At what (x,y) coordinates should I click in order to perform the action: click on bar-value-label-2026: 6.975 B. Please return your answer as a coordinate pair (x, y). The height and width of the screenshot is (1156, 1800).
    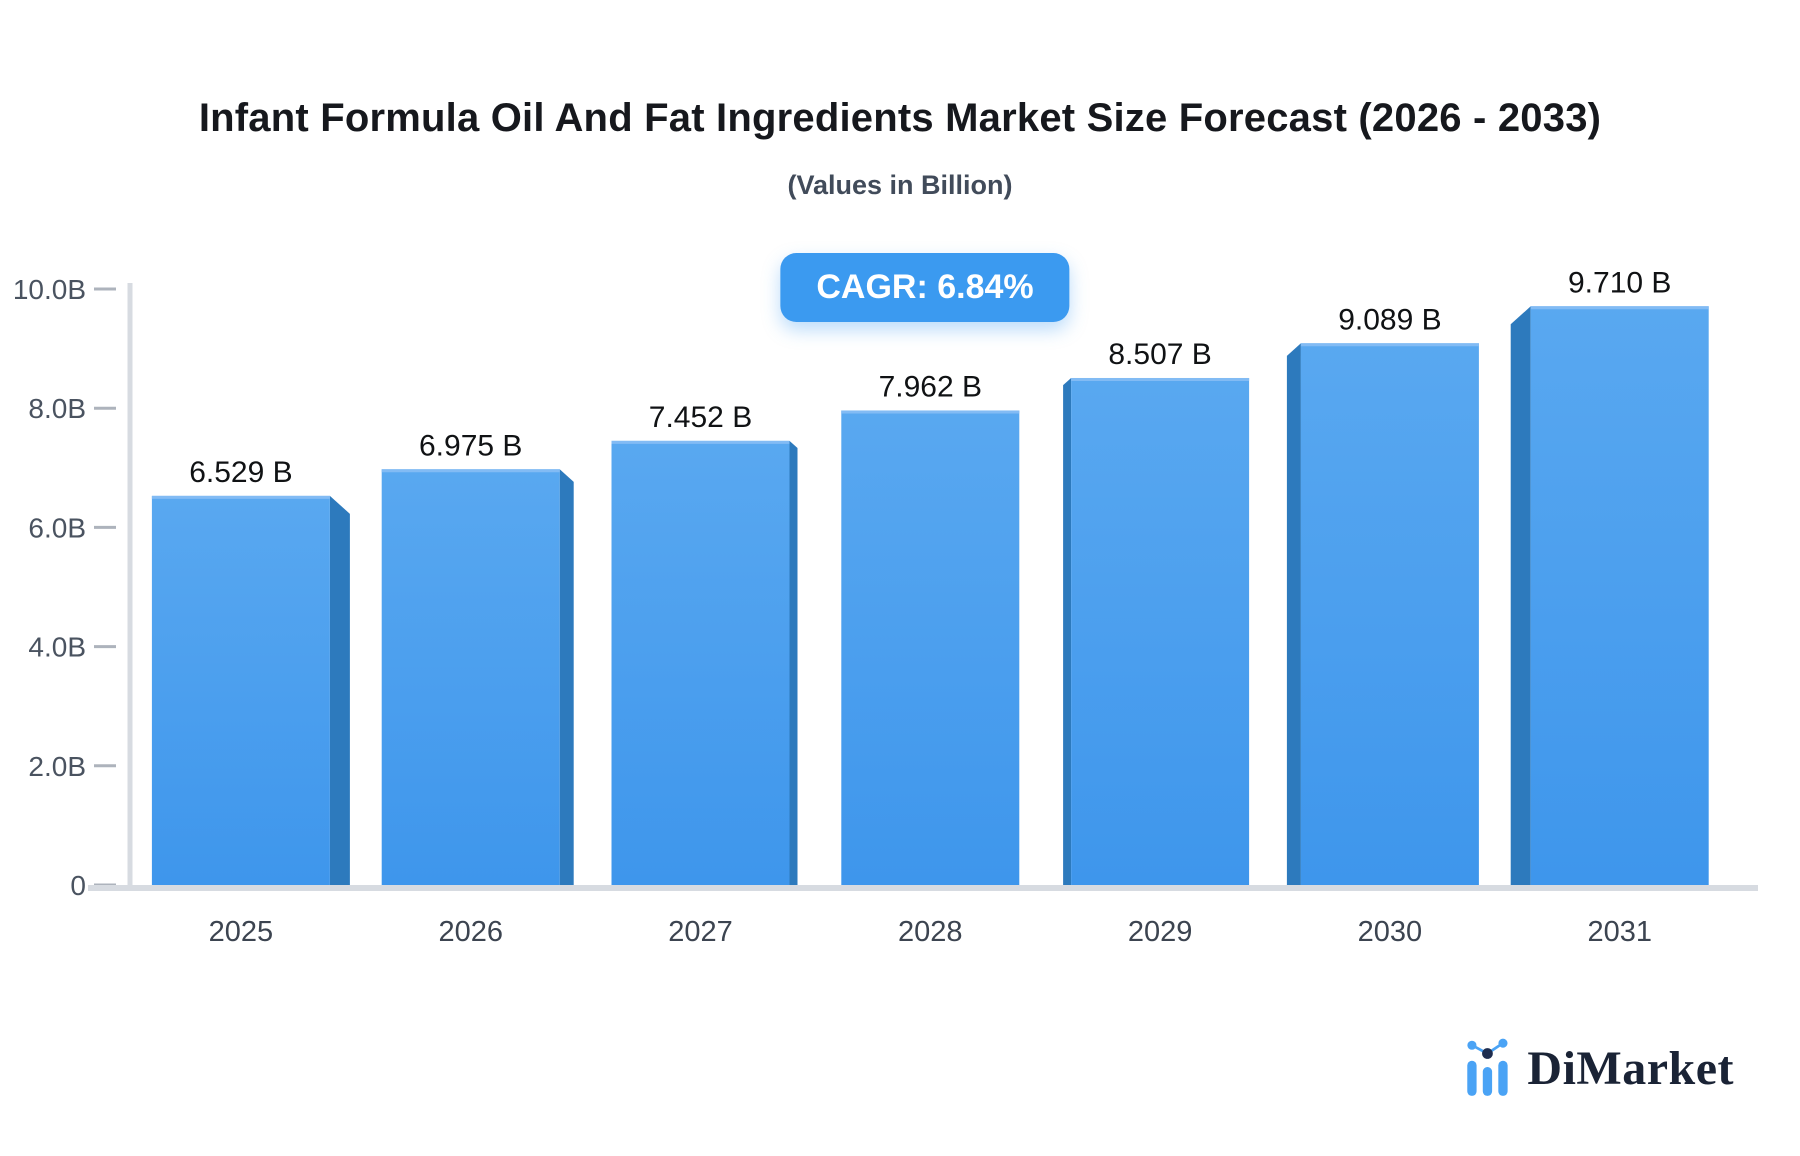
    Looking at the image, I should click on (470, 445).